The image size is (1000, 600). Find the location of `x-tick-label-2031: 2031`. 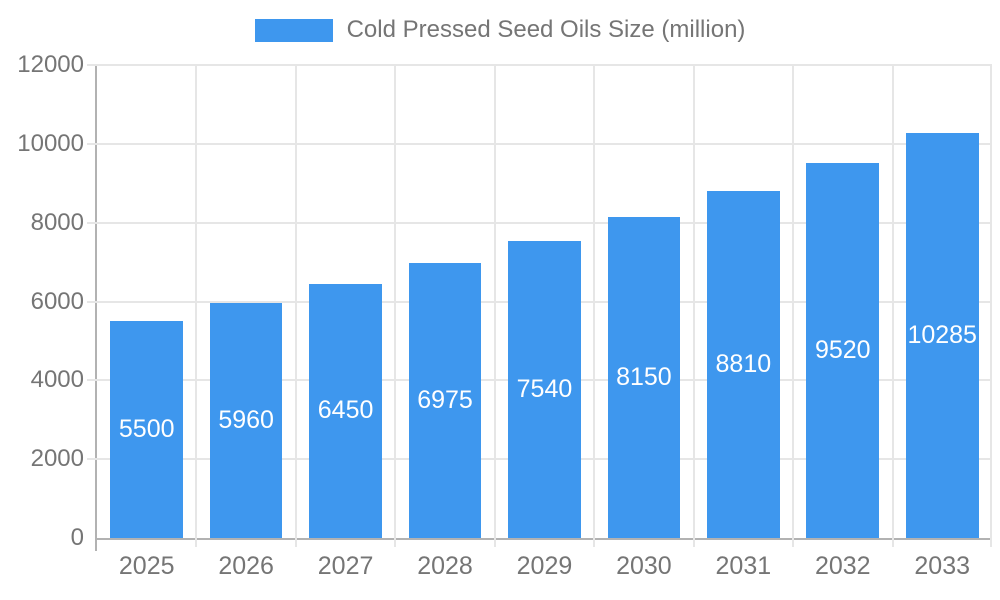

x-tick-label-2031: 2031 is located at coordinates (743, 566).